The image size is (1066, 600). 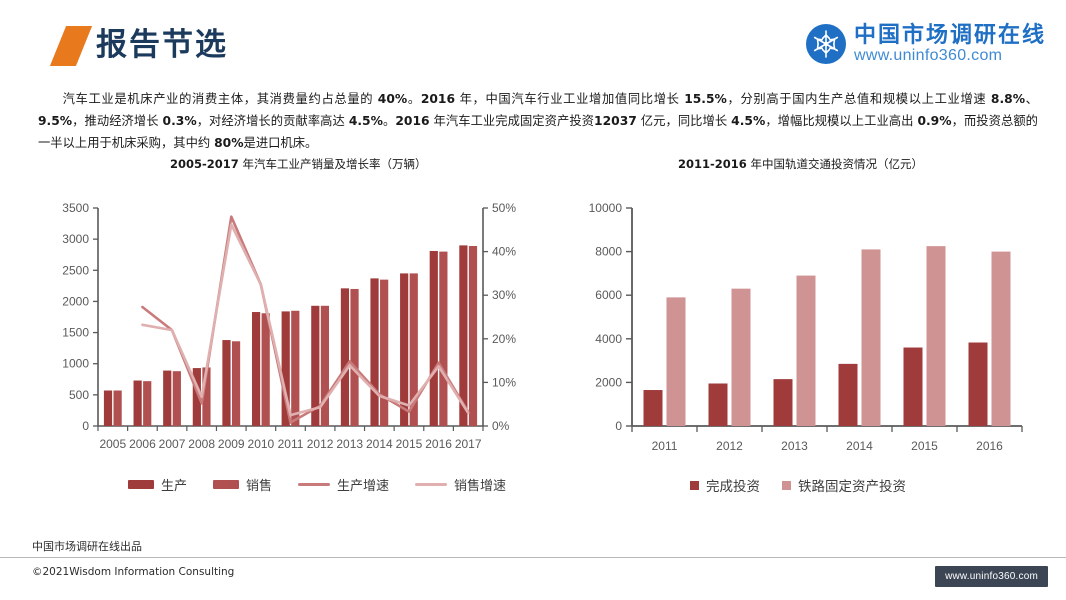 What do you see at coordinates (852, 487) in the screenshot?
I see `legend-label: 铁路固定资产投资` at bounding box center [852, 487].